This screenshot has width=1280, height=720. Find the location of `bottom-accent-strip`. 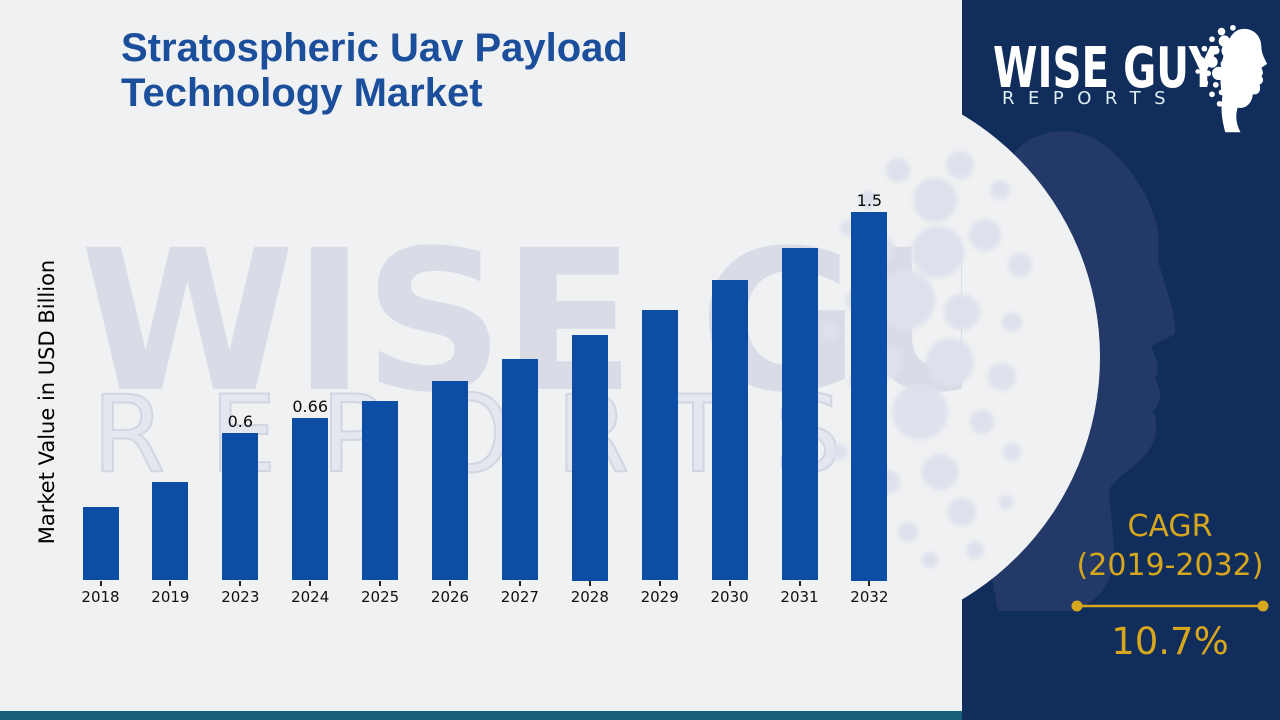

bottom-accent-strip is located at coordinates (481, 715).